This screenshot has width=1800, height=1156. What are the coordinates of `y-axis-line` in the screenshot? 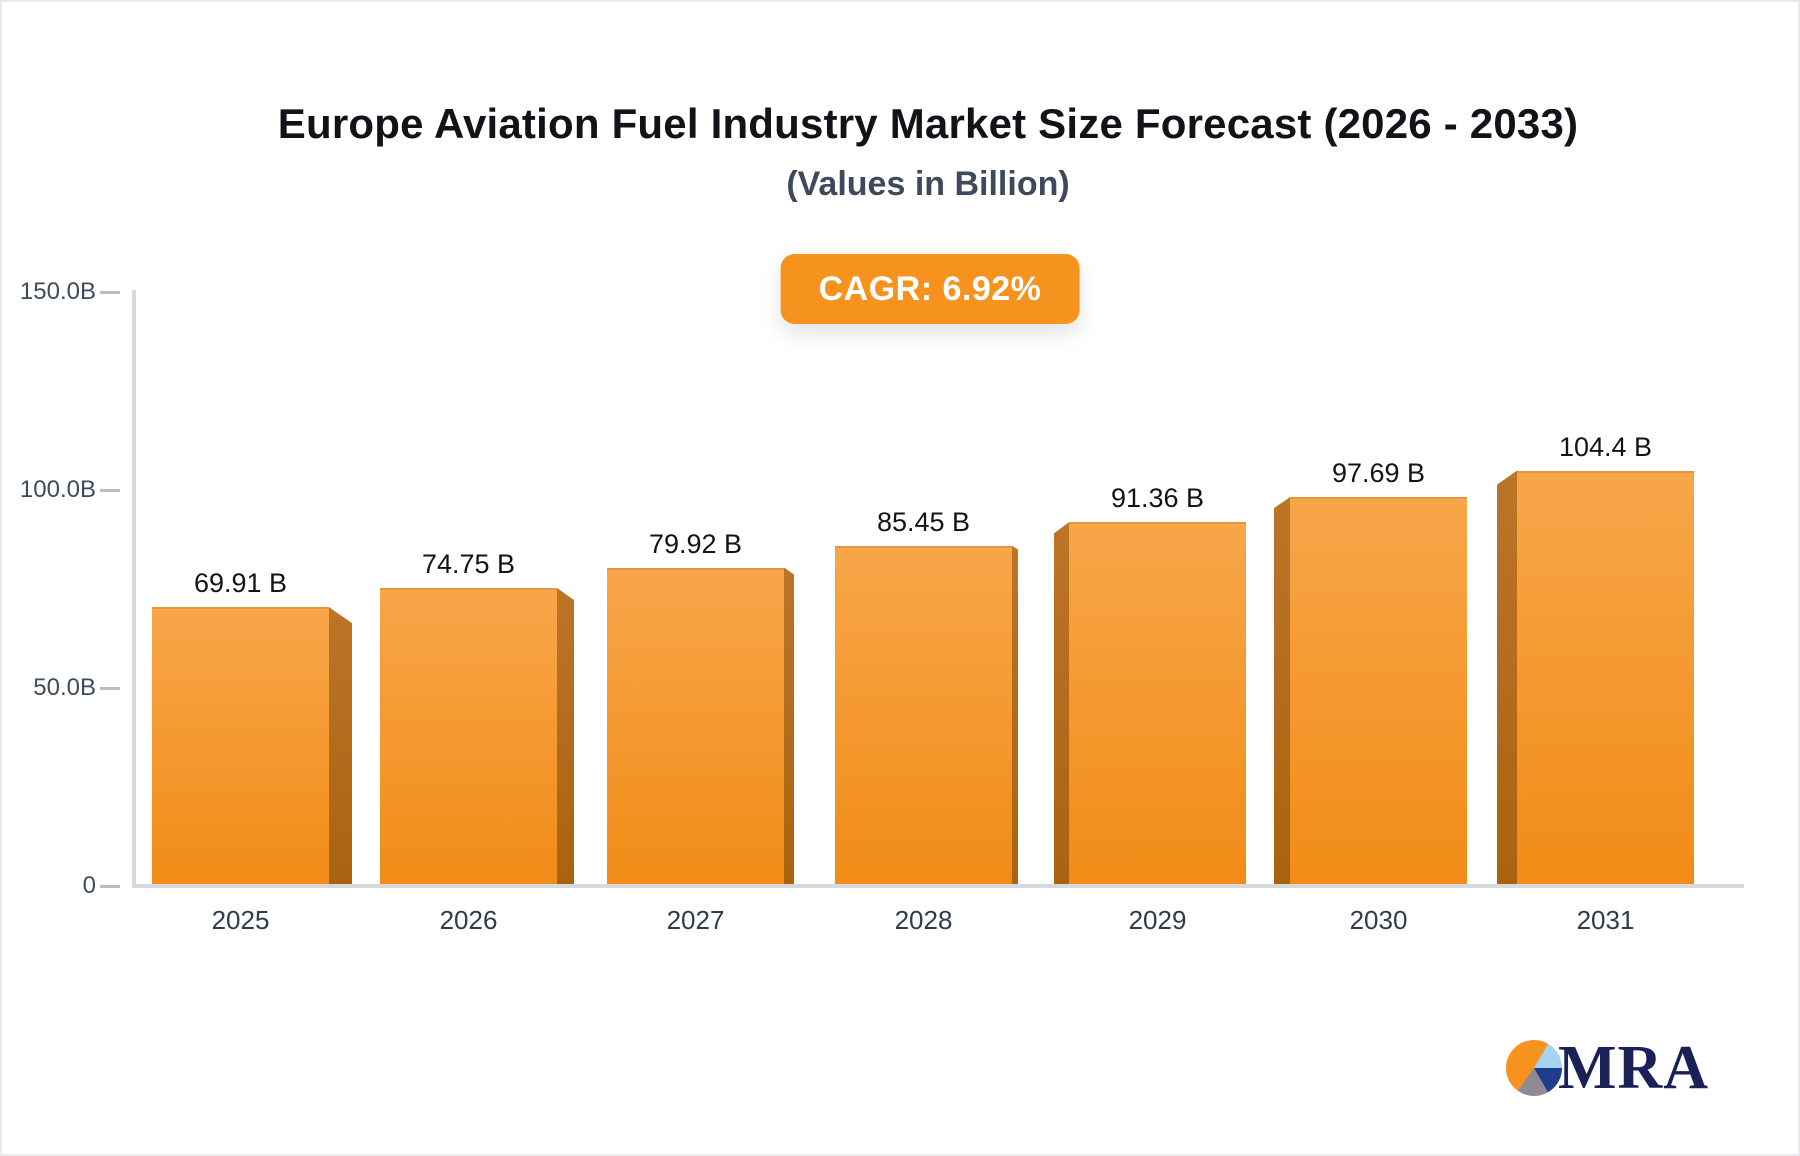 It's located at (134, 589).